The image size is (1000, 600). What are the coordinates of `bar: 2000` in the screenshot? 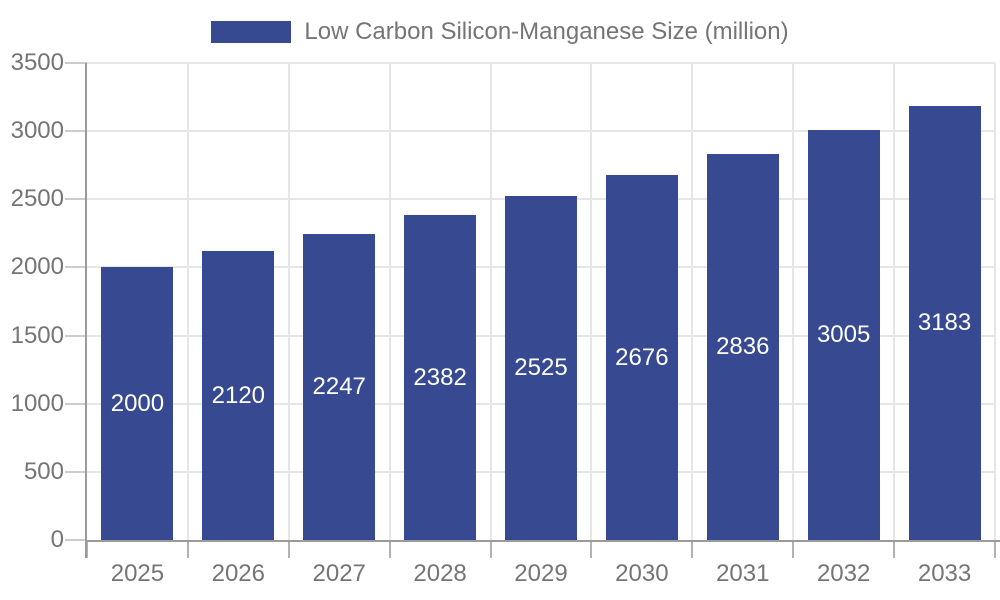 It's located at (137, 403).